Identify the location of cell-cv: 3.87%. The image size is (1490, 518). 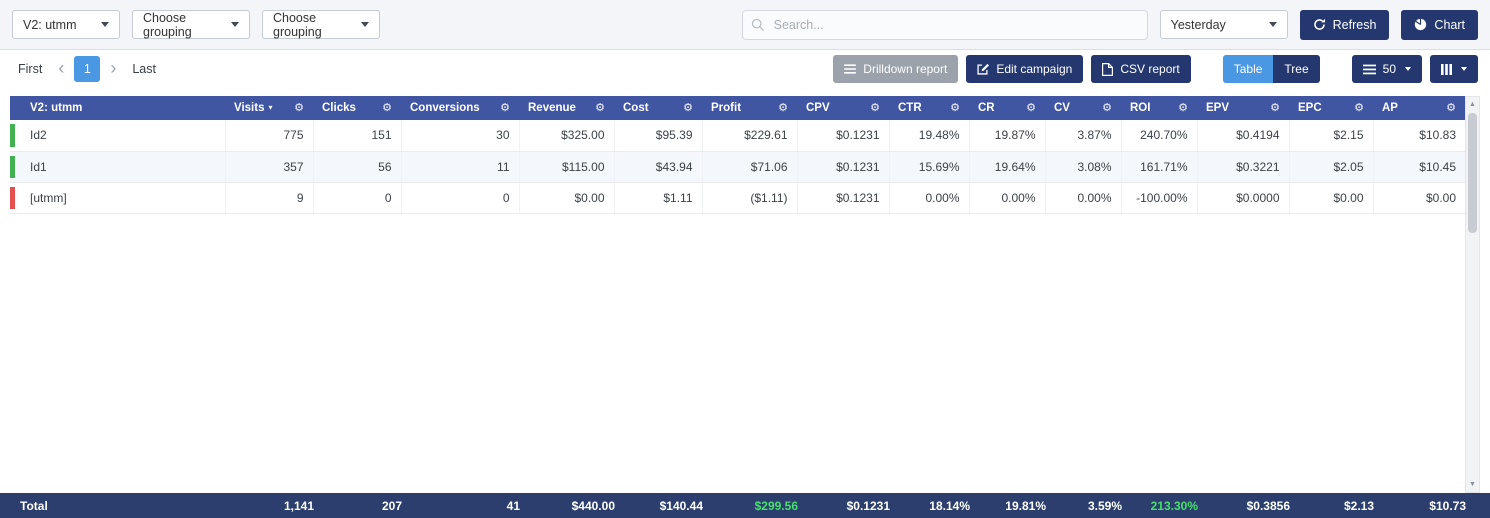
(1083, 136).